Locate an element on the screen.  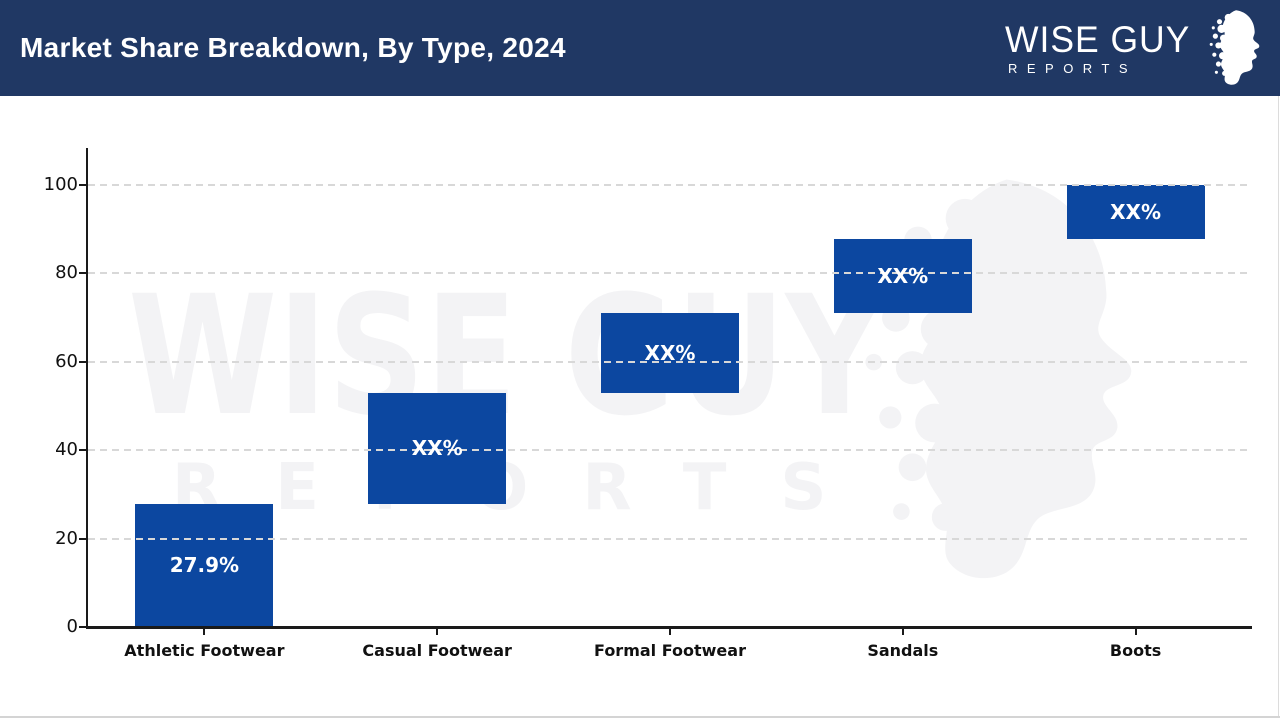
right-border is located at coordinates (1278, 406).